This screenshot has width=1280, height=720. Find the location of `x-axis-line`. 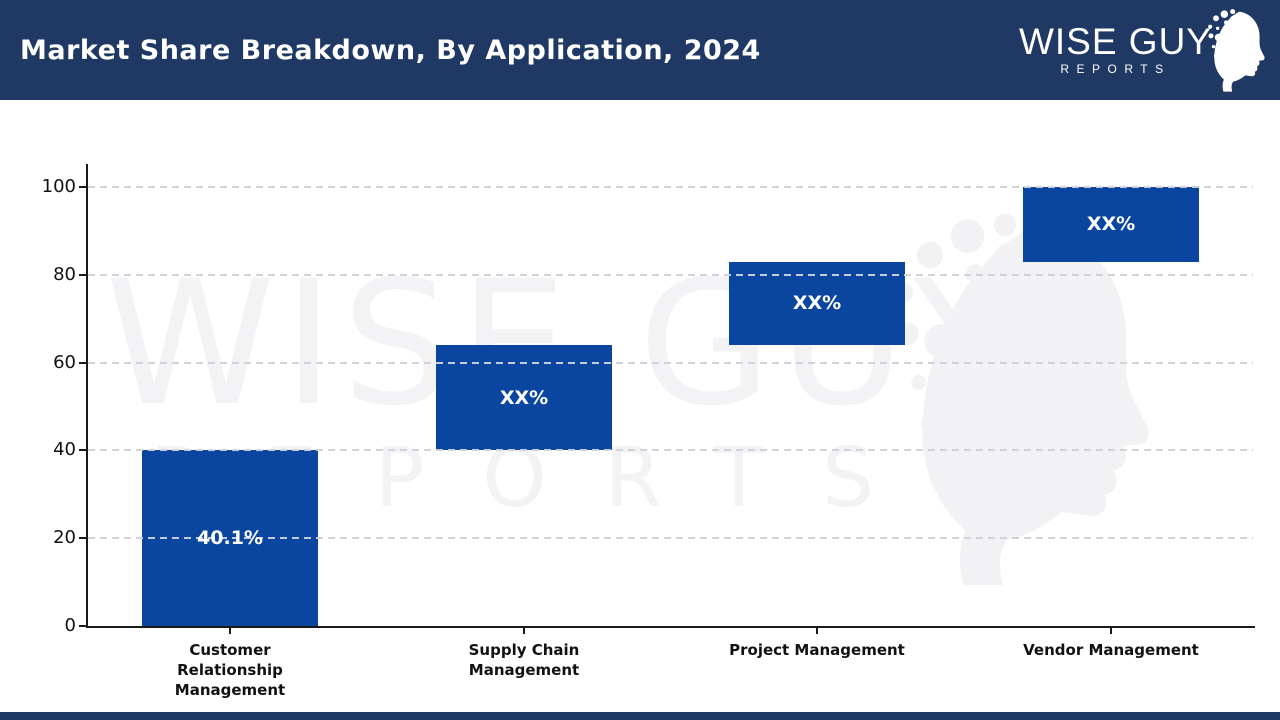

x-axis-line is located at coordinates (670, 627).